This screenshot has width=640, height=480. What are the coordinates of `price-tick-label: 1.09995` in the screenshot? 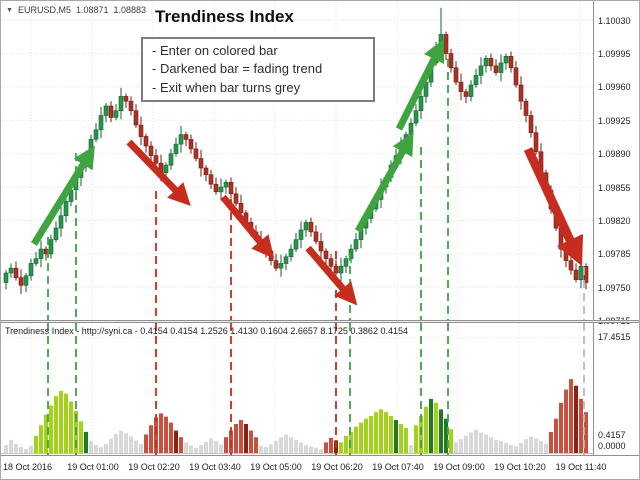 It's located at (614, 53).